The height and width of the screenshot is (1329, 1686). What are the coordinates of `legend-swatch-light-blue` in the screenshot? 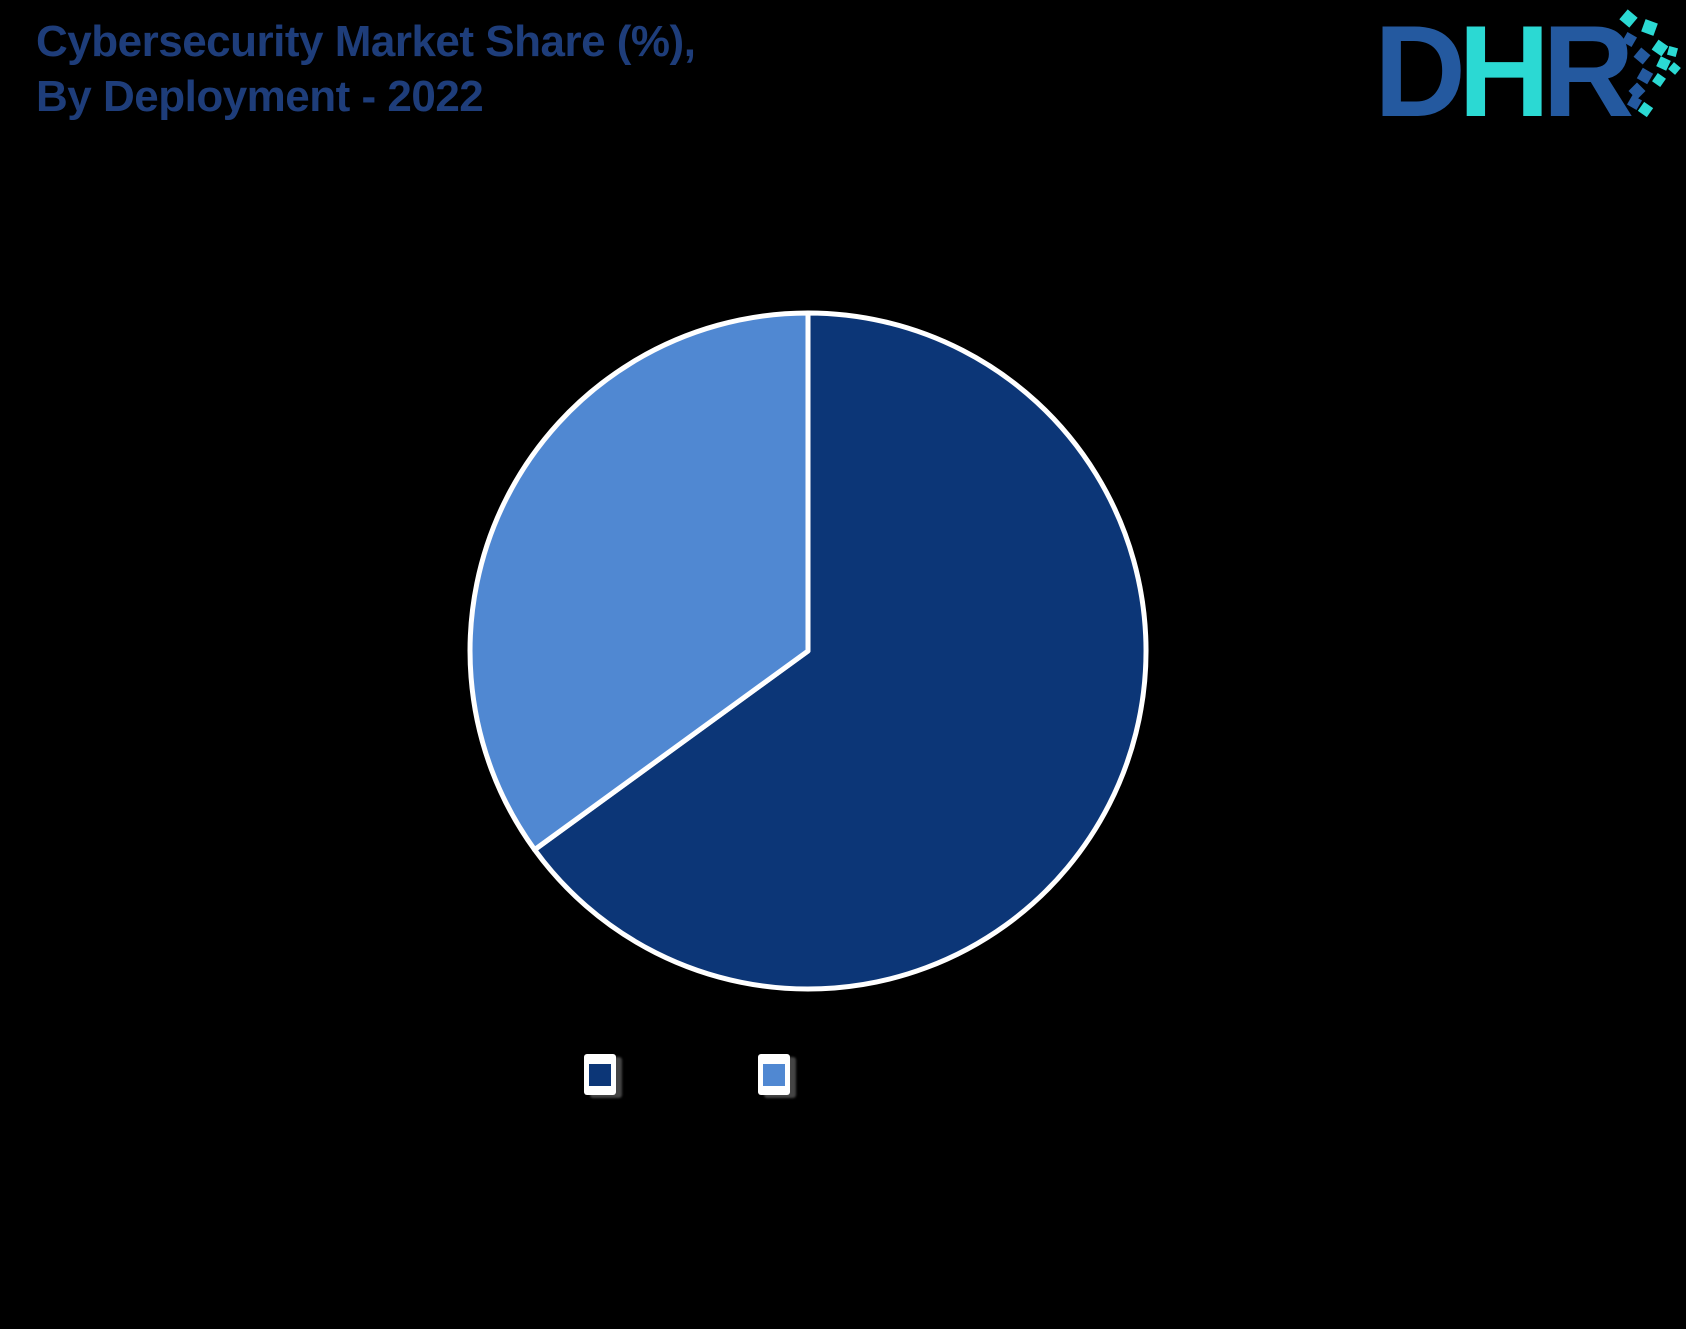 It's located at (774, 1074).